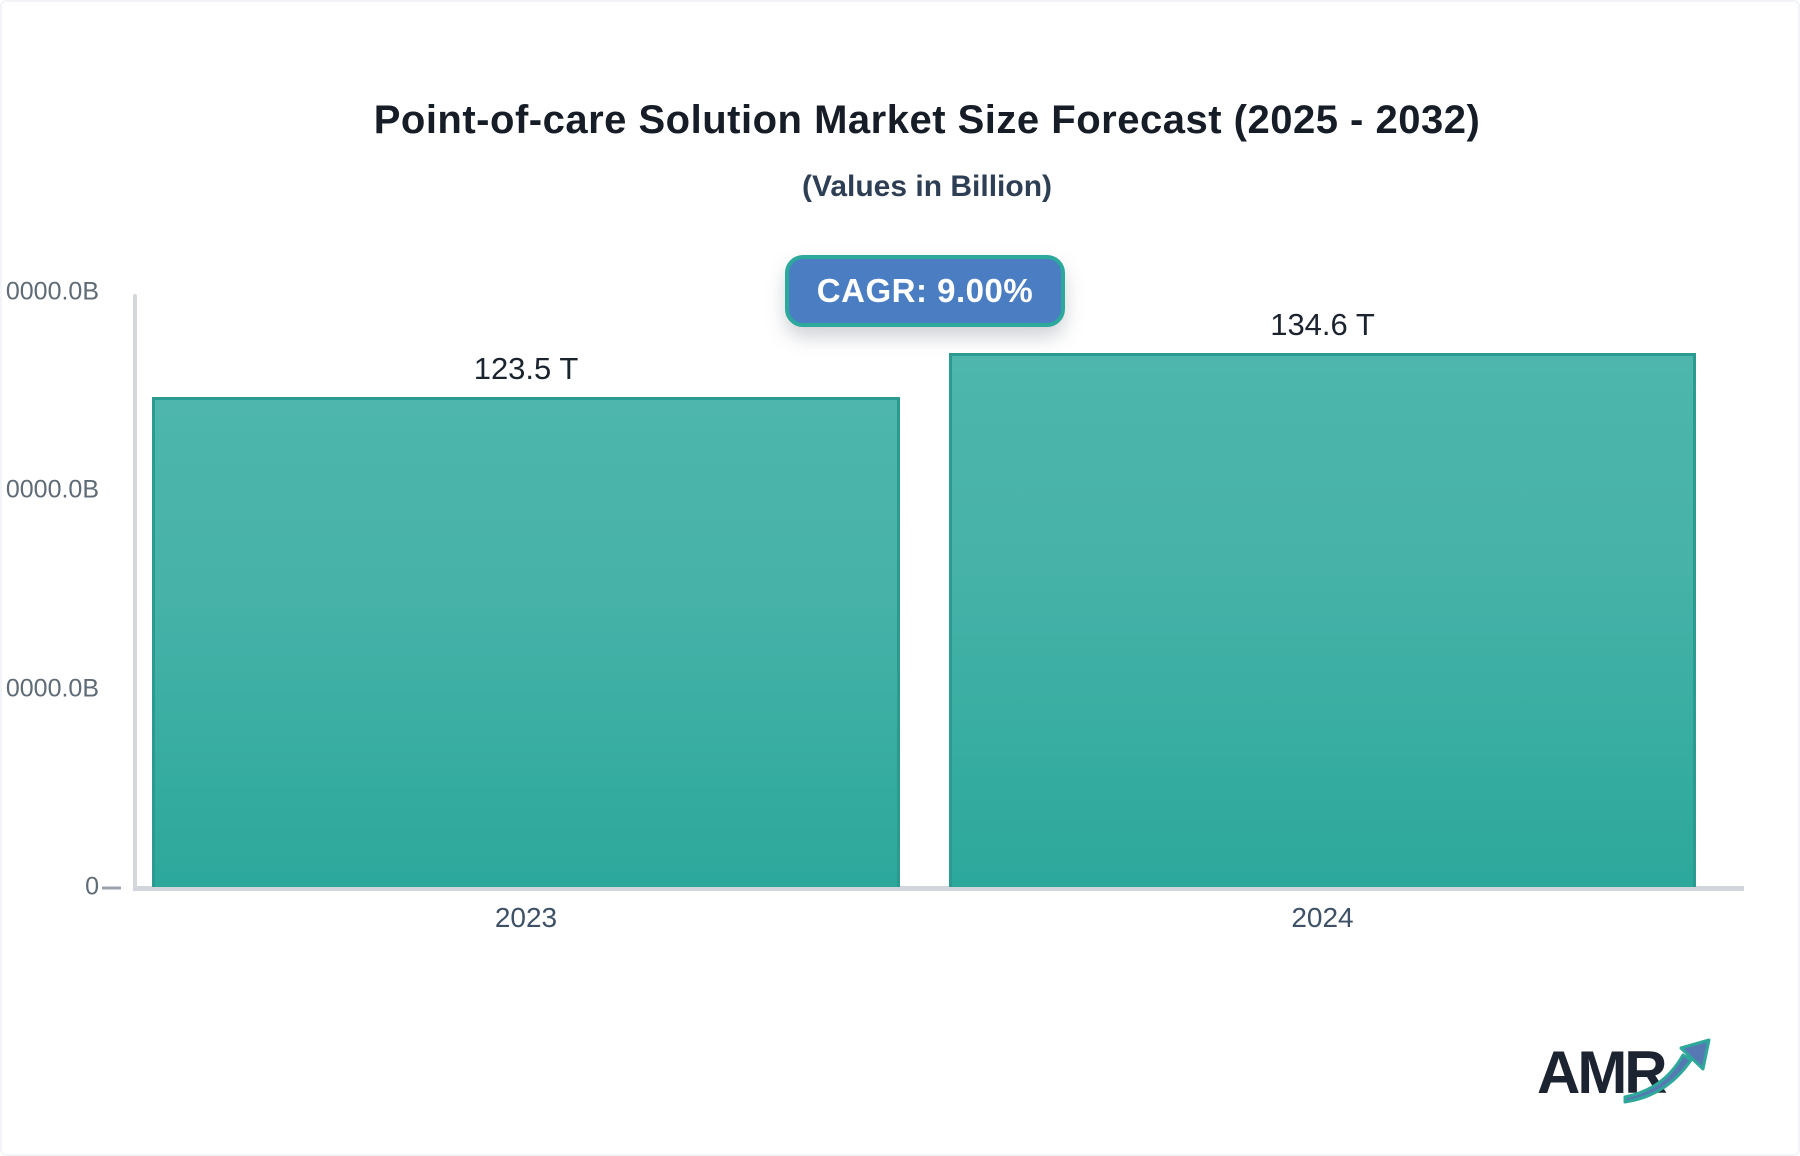  Describe the element at coordinates (92, 886) in the screenshot. I see `y-tick-label: 0` at that location.